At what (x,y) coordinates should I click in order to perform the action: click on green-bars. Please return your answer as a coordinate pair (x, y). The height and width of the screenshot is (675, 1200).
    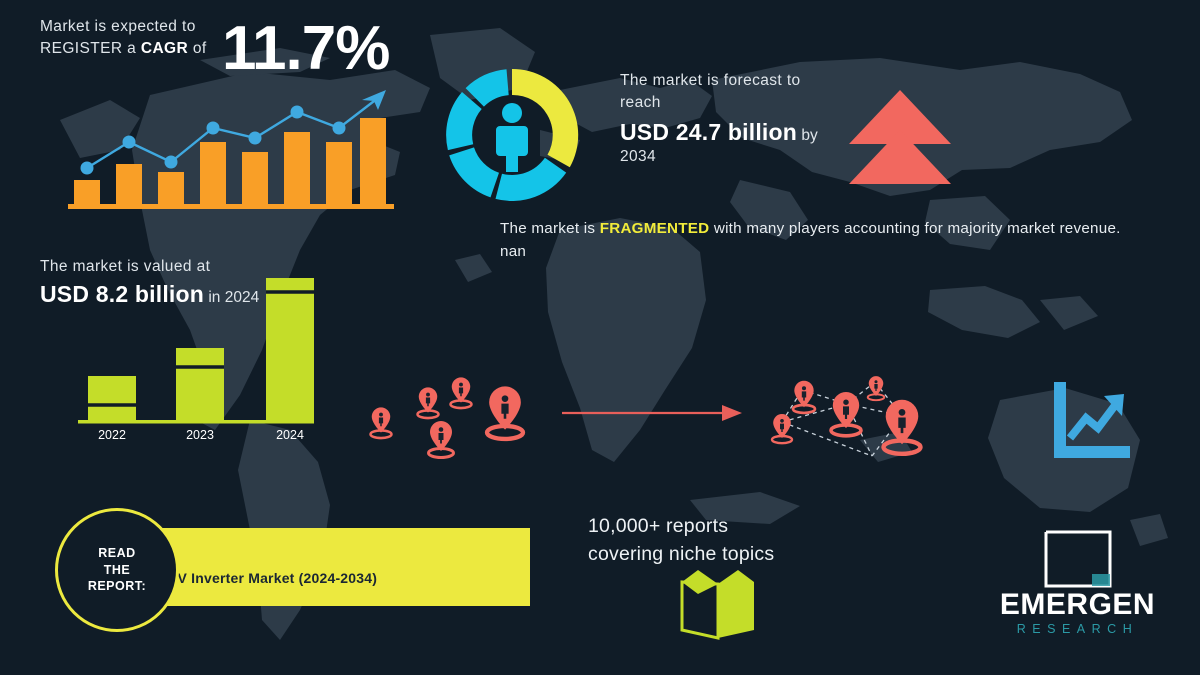
    Looking at the image, I should click on (201, 349).